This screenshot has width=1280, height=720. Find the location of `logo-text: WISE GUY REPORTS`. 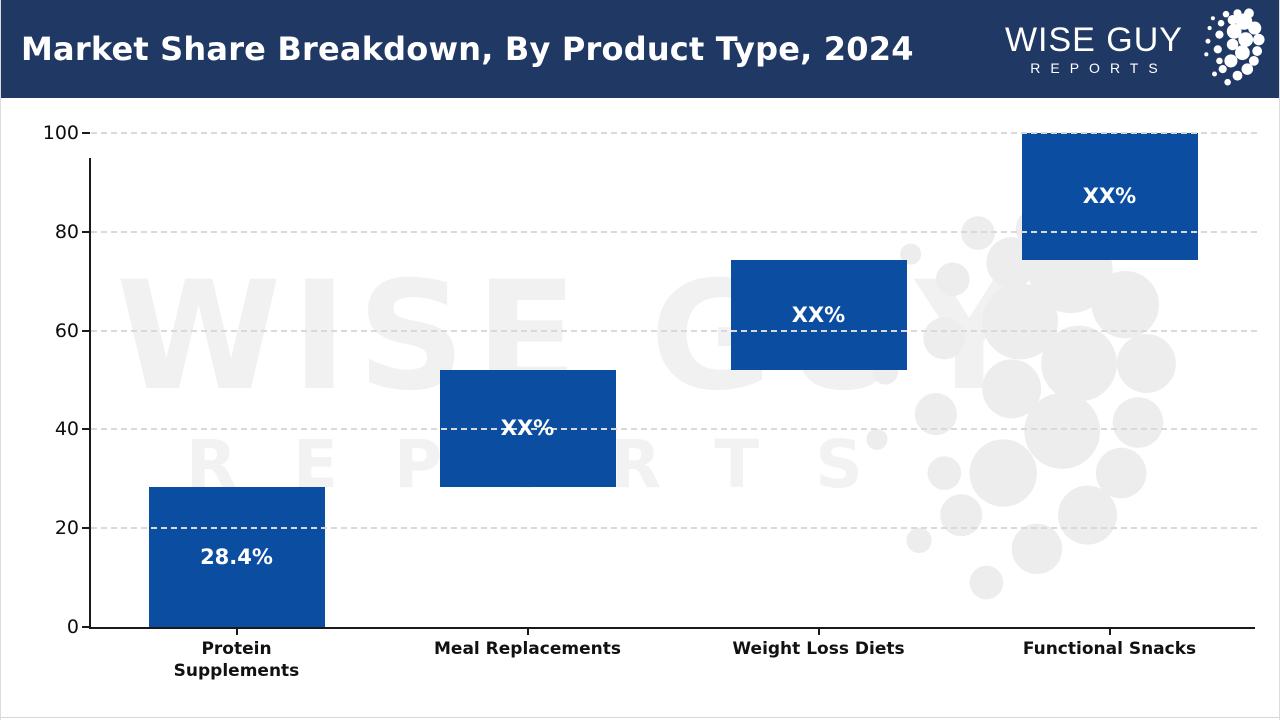

logo-text: WISE GUY REPORTS is located at coordinates (1094, 49).